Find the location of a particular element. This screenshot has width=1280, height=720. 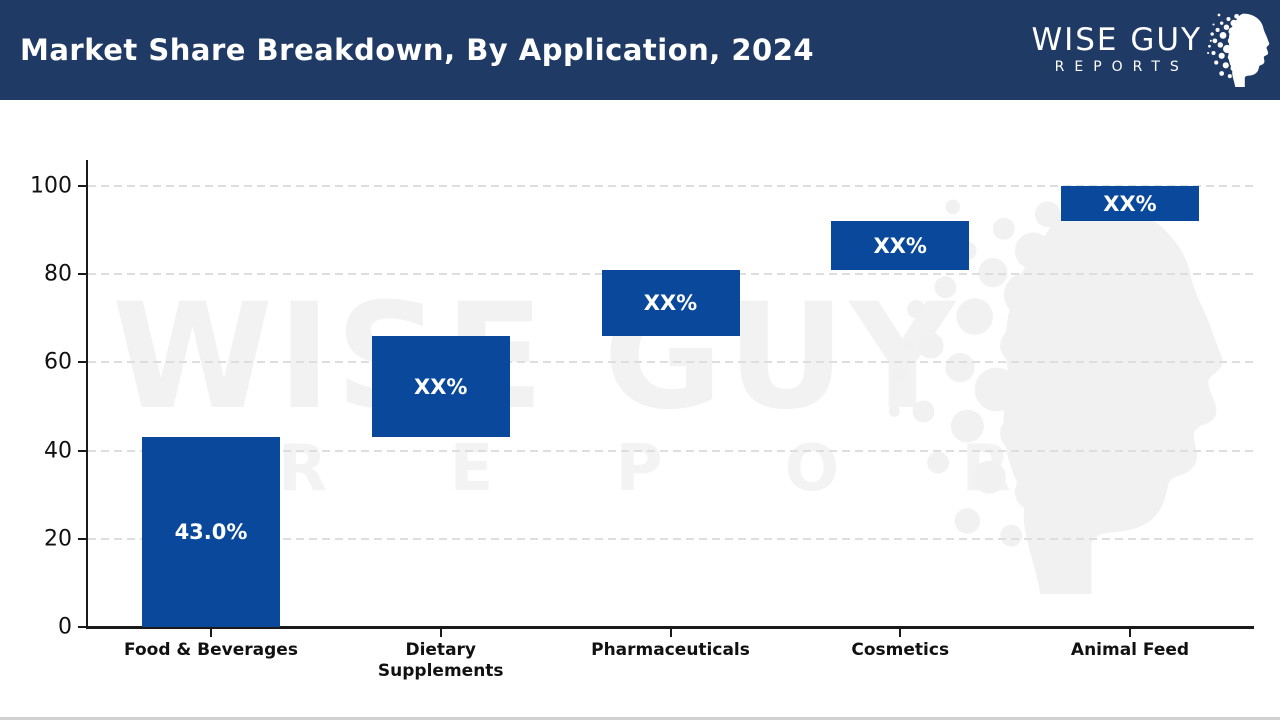

logo-text: WISE GUY REPORTS is located at coordinates (1116, 49).